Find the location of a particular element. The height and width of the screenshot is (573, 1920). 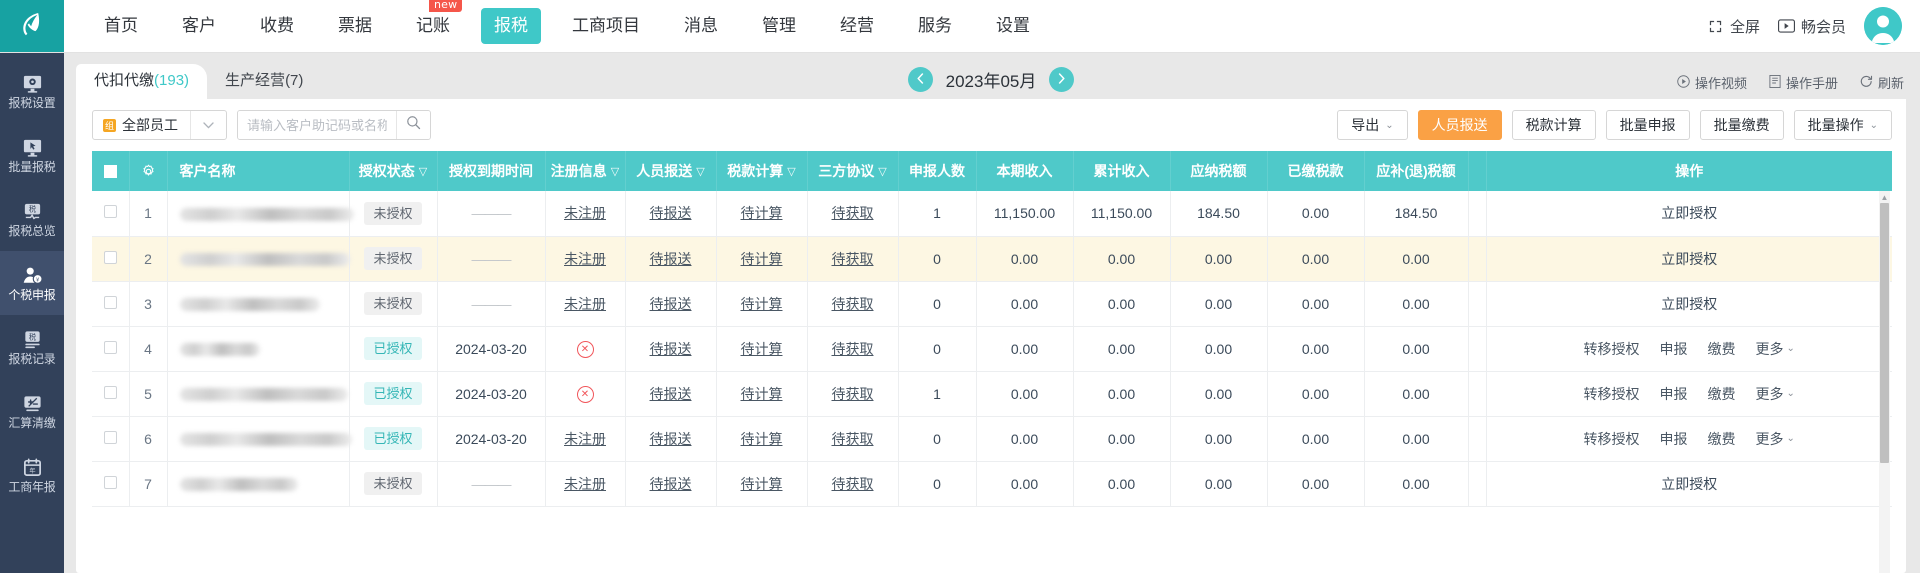

nav-item-9: 经营 is located at coordinates (857, 26).